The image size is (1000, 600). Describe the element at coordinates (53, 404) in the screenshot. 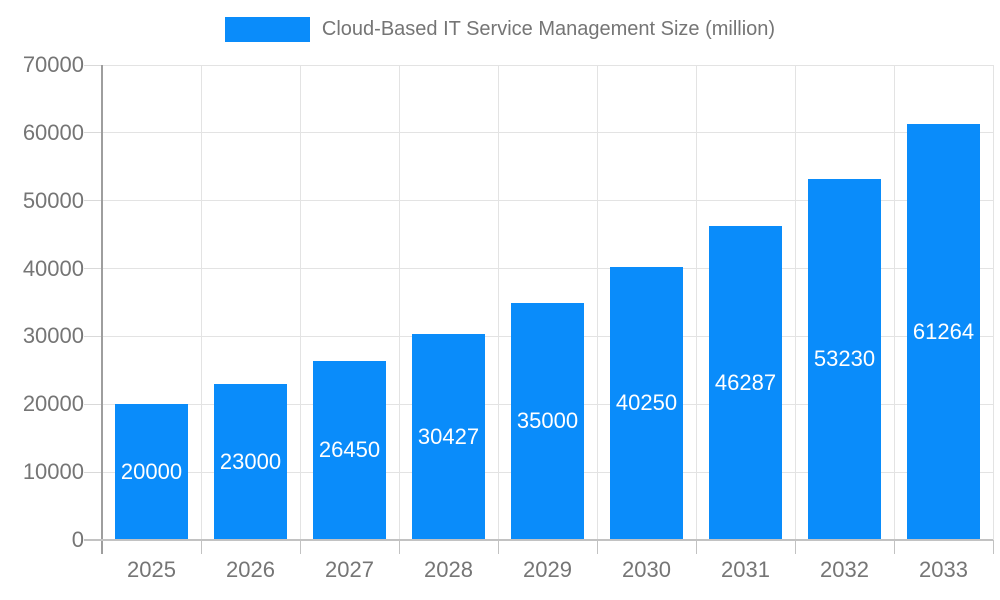

I see `y-axis-label: 20000` at that location.